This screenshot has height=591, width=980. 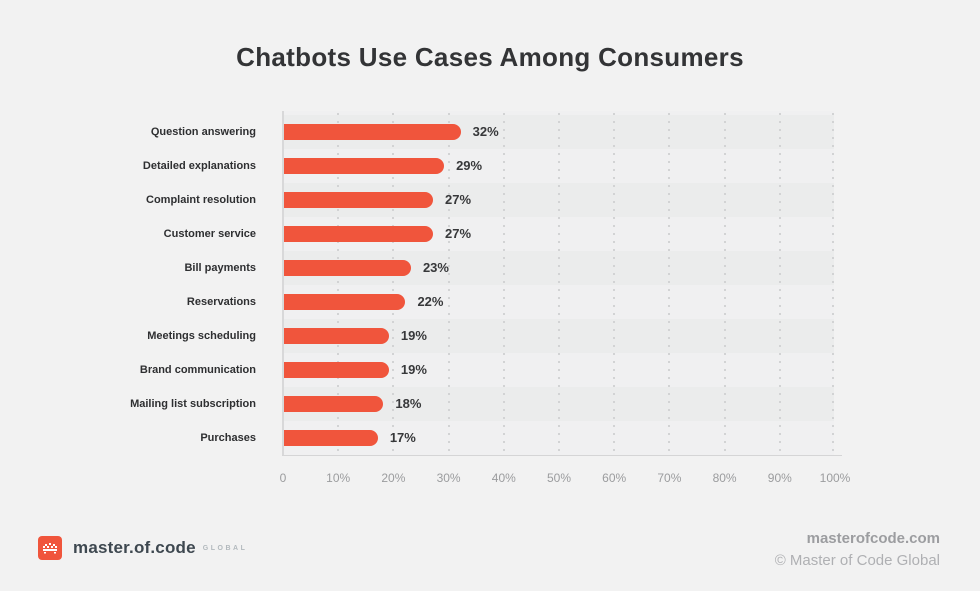 I want to click on x-tick-label: 100%, so click(x=835, y=478).